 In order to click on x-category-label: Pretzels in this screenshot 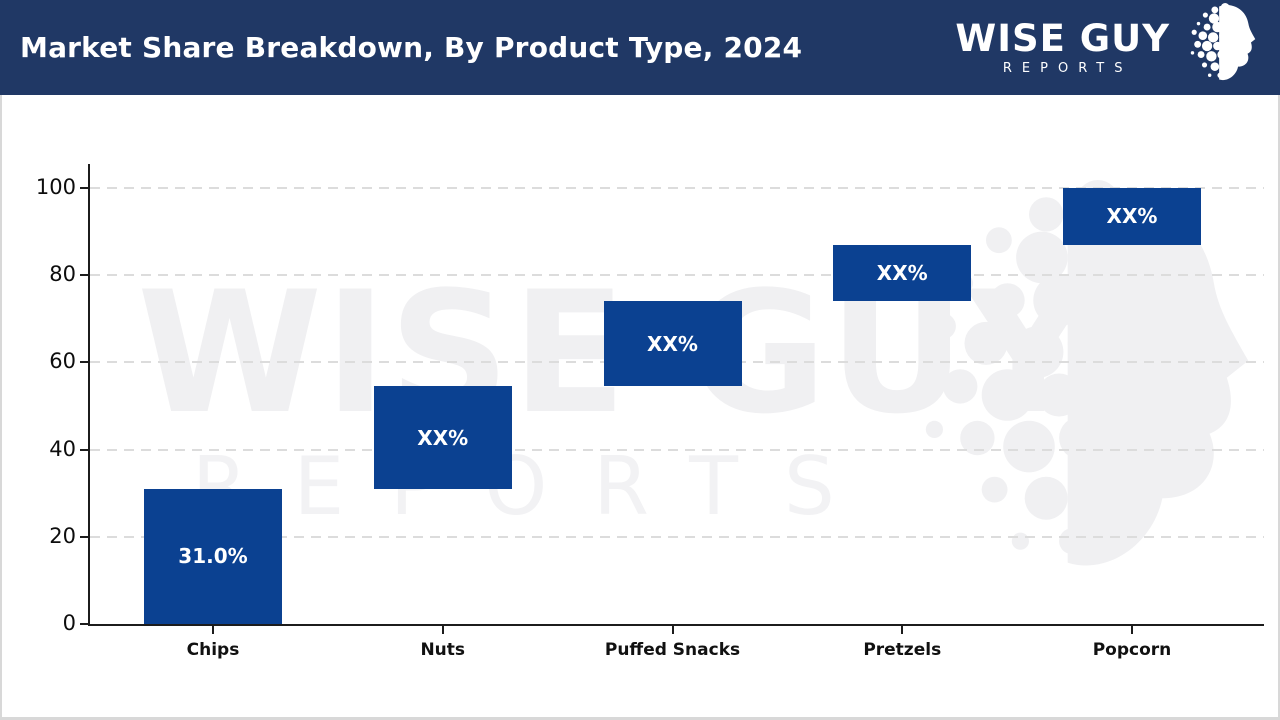, I will do `click(902, 650)`.